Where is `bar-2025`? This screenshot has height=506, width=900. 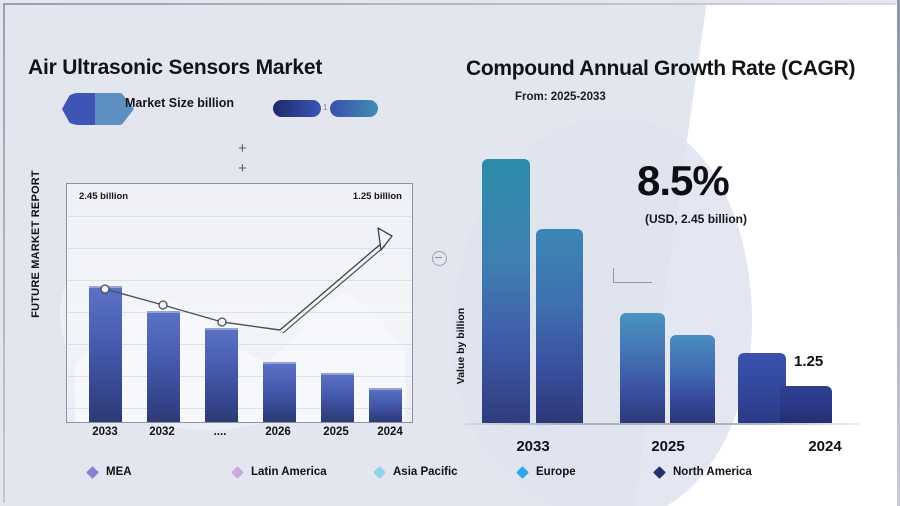
bar-2025 is located at coordinates (337, 397).